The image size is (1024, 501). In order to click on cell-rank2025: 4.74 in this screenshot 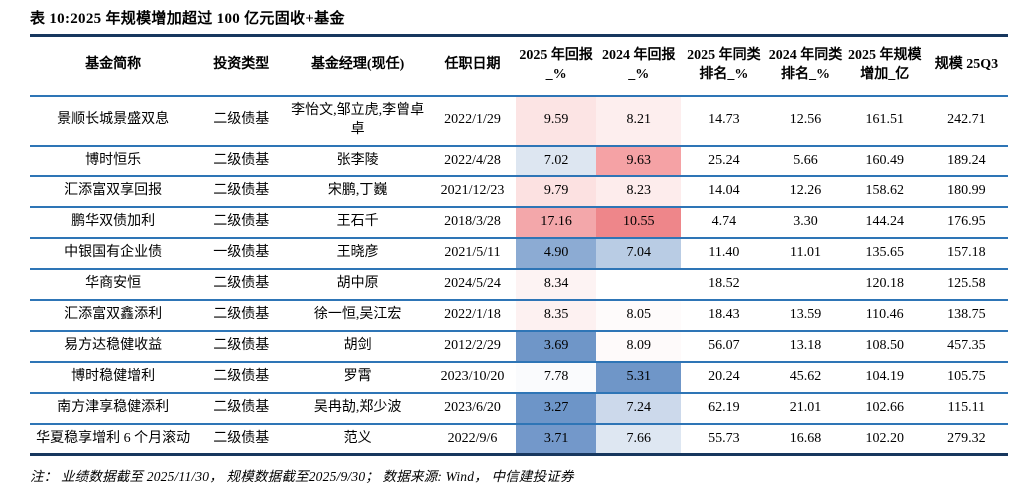, I will do `click(724, 222)`.